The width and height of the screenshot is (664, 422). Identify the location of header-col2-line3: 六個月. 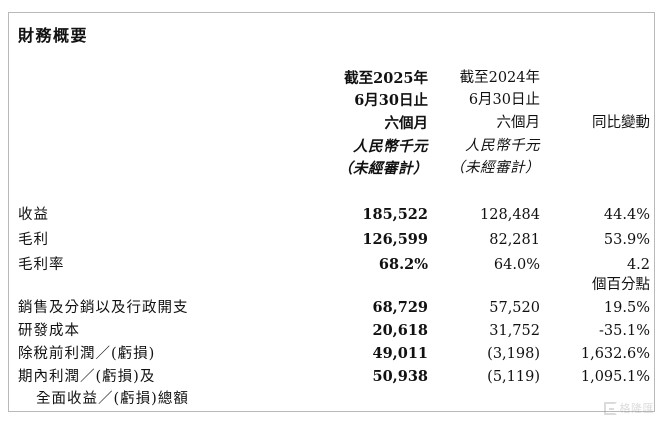
(518, 123).